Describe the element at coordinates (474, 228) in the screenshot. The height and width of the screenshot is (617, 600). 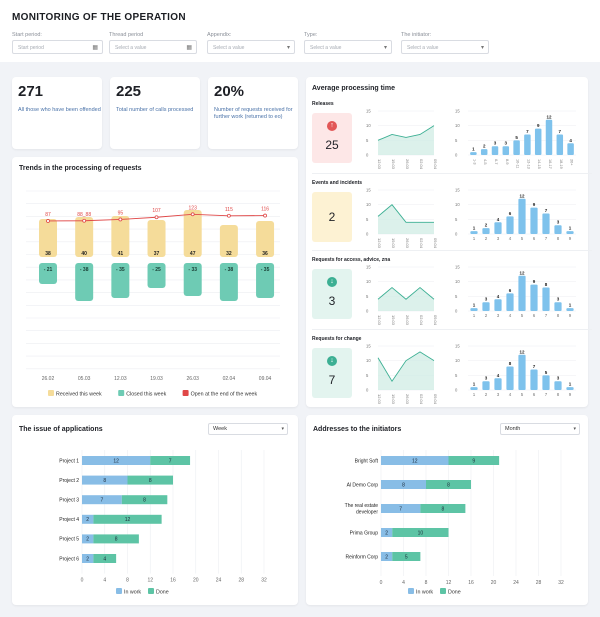
I see `hist-bar-label: 1` at that location.